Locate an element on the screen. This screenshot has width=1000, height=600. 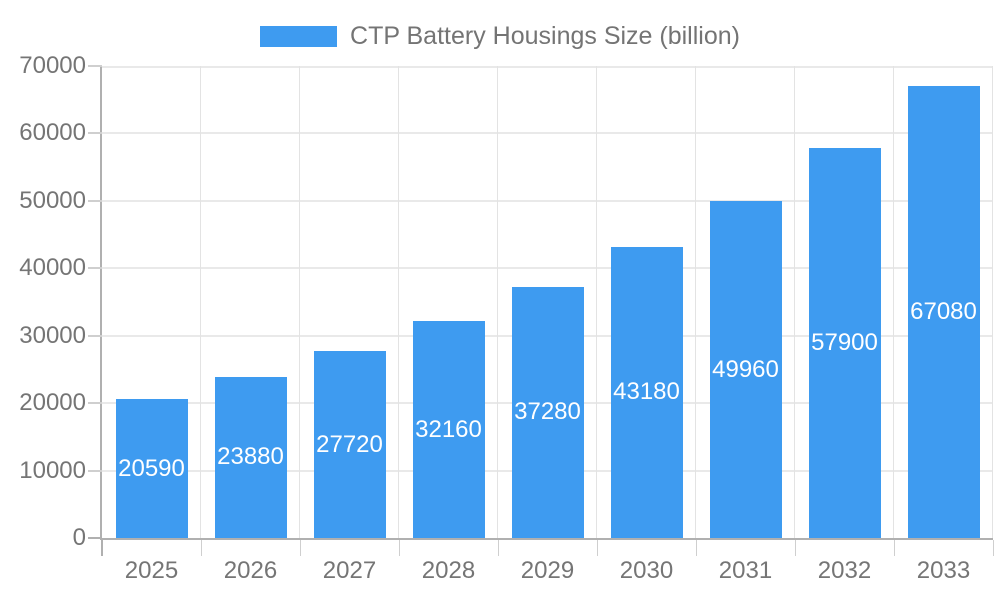
legend: CTP Battery Housings Size (billion) is located at coordinates (500, 36).